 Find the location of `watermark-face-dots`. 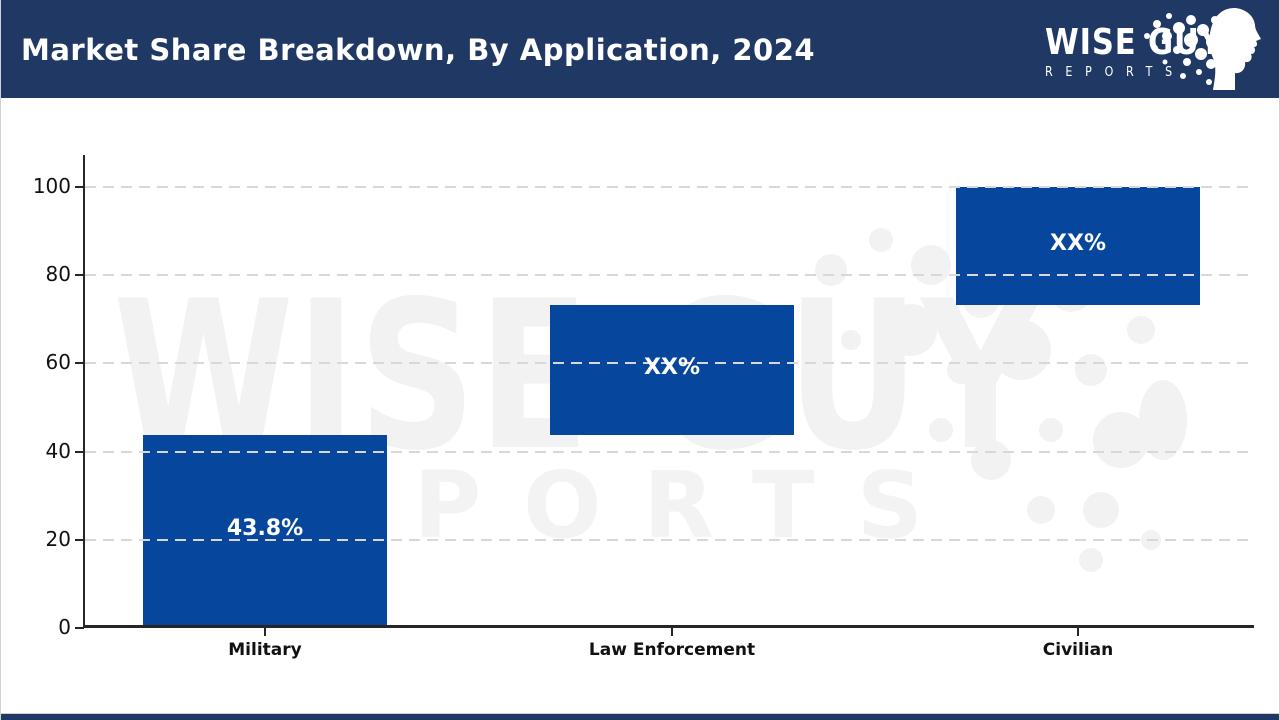

watermark-face-dots is located at coordinates (1001, 400).